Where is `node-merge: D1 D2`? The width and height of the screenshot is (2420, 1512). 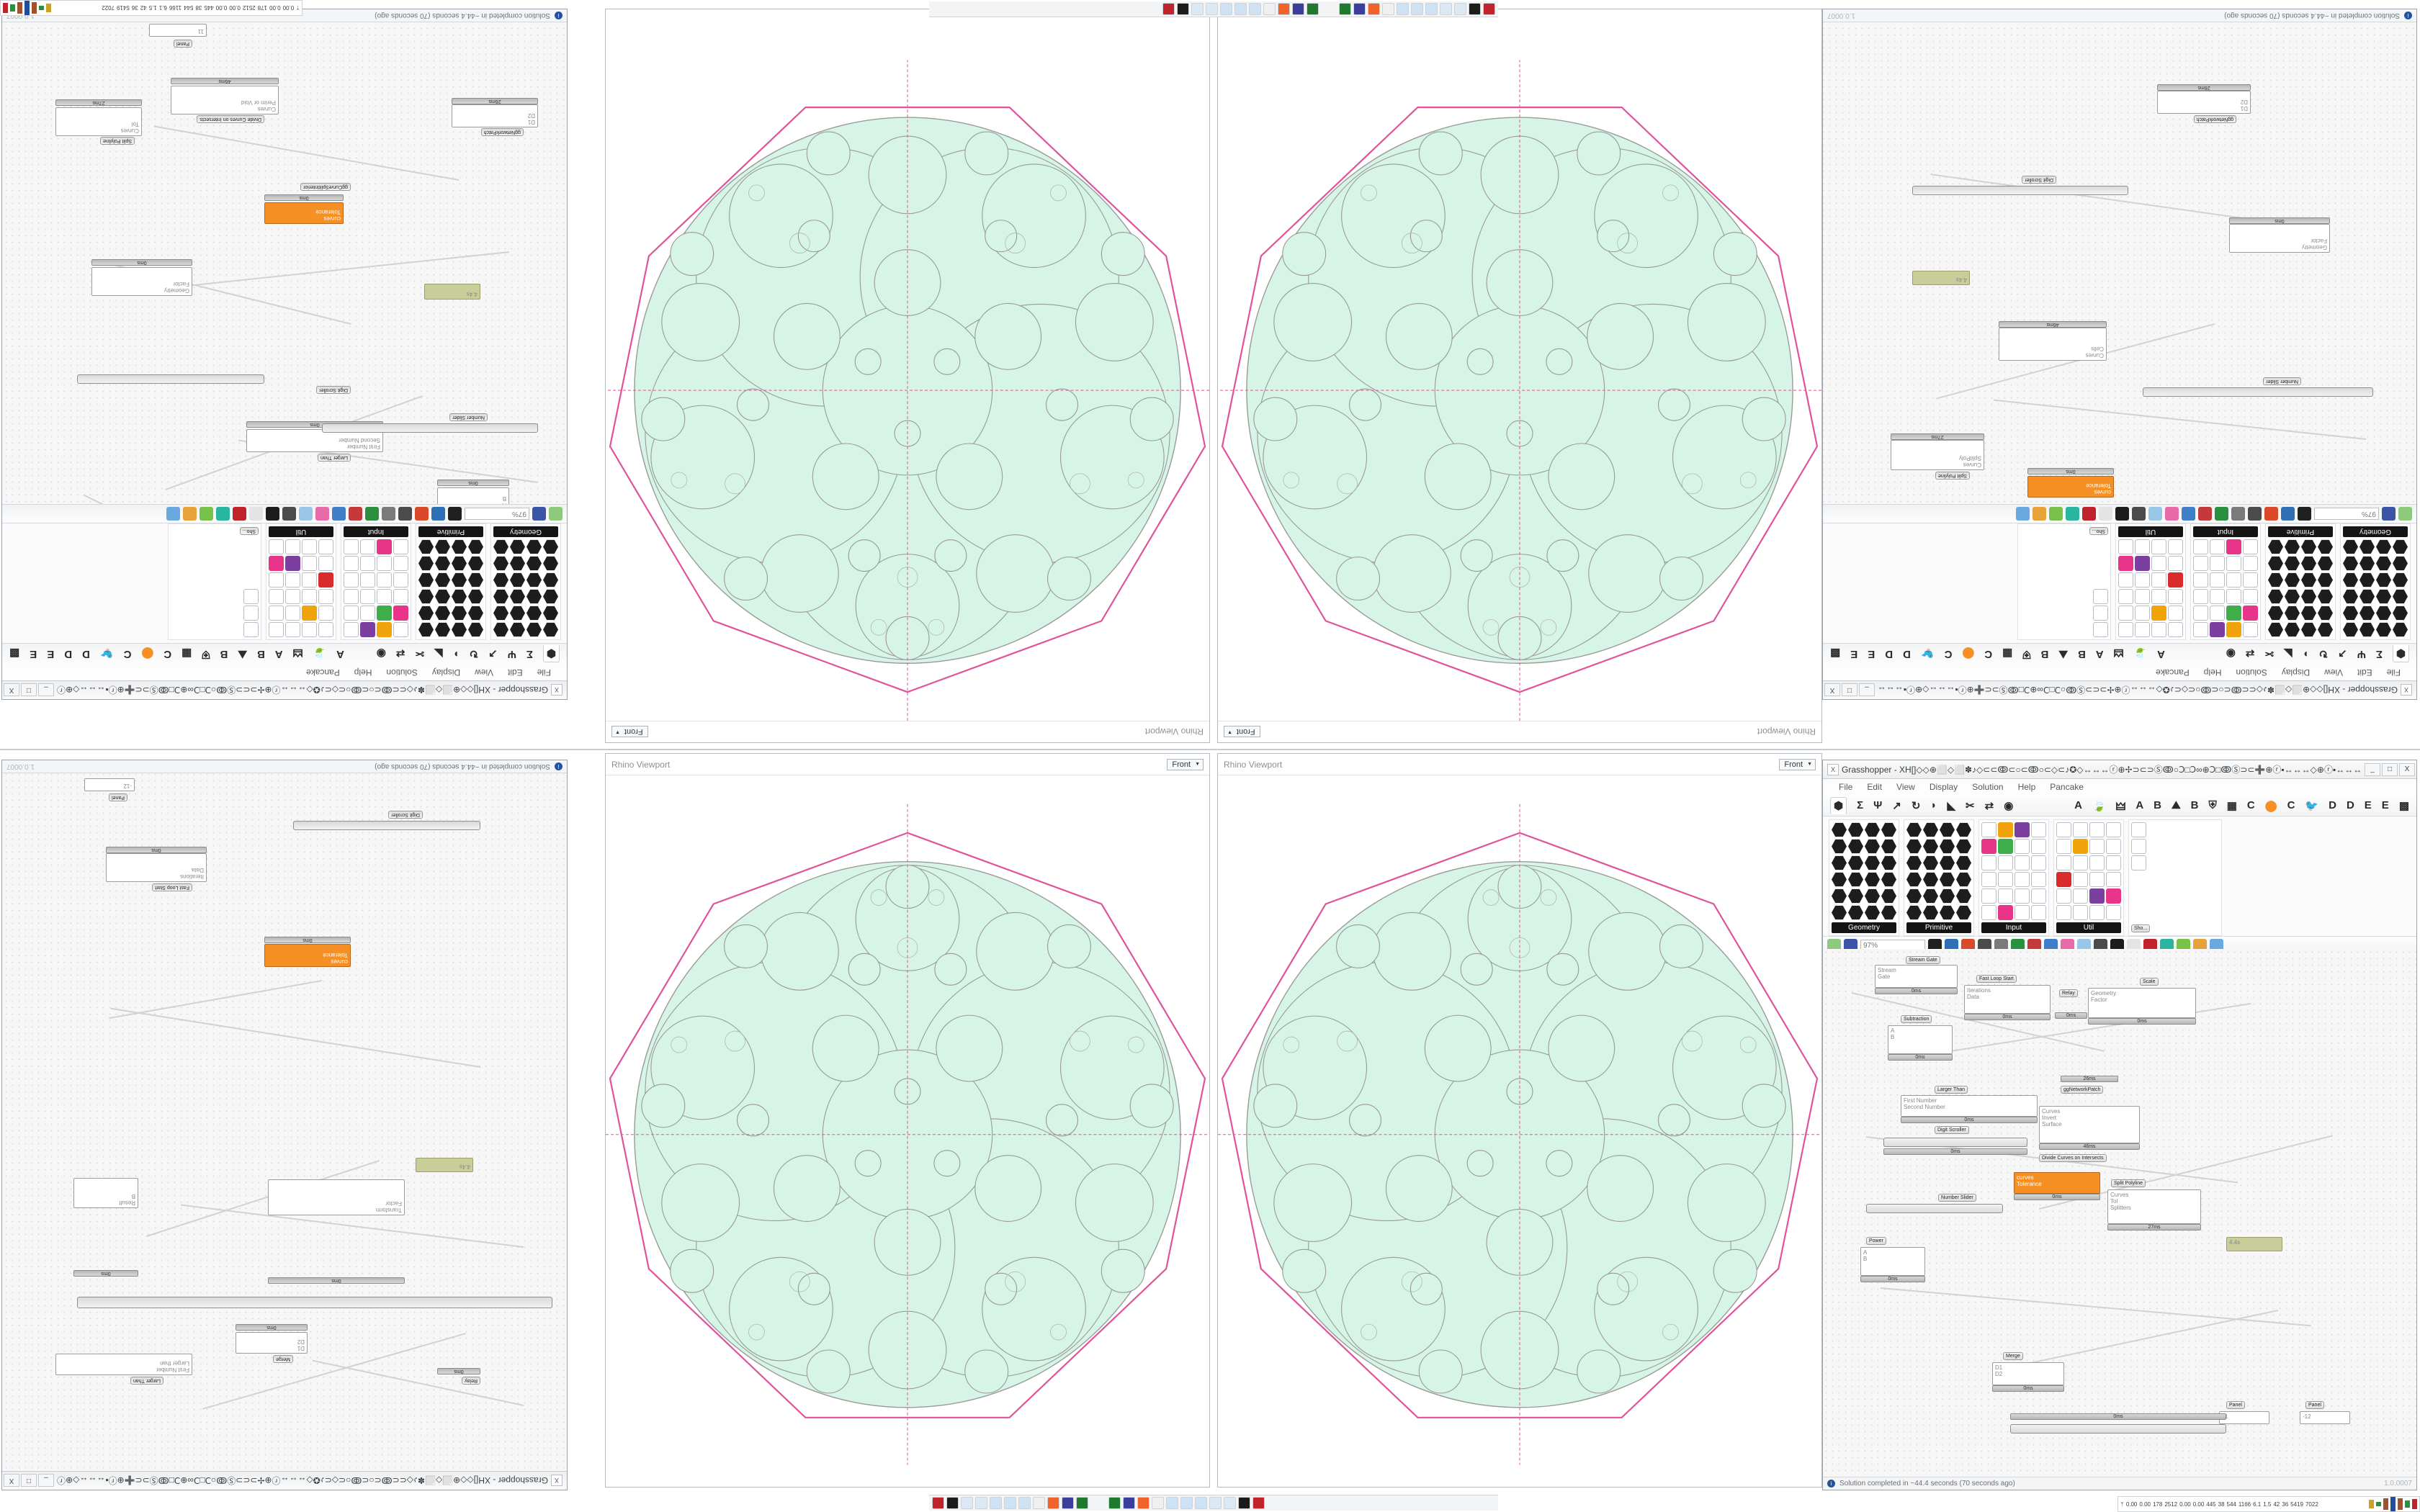 node-merge: D1 D2 is located at coordinates (2028, 1373).